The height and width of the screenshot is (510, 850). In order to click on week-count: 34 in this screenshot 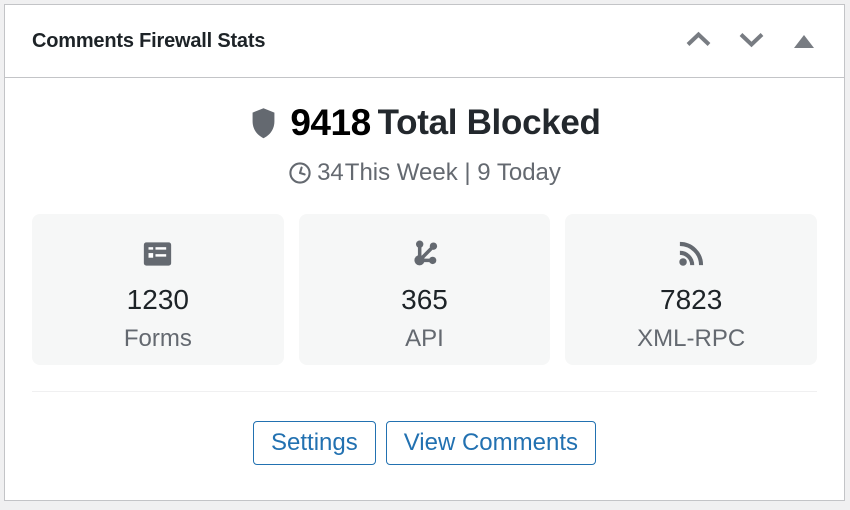, I will do `click(330, 172)`.